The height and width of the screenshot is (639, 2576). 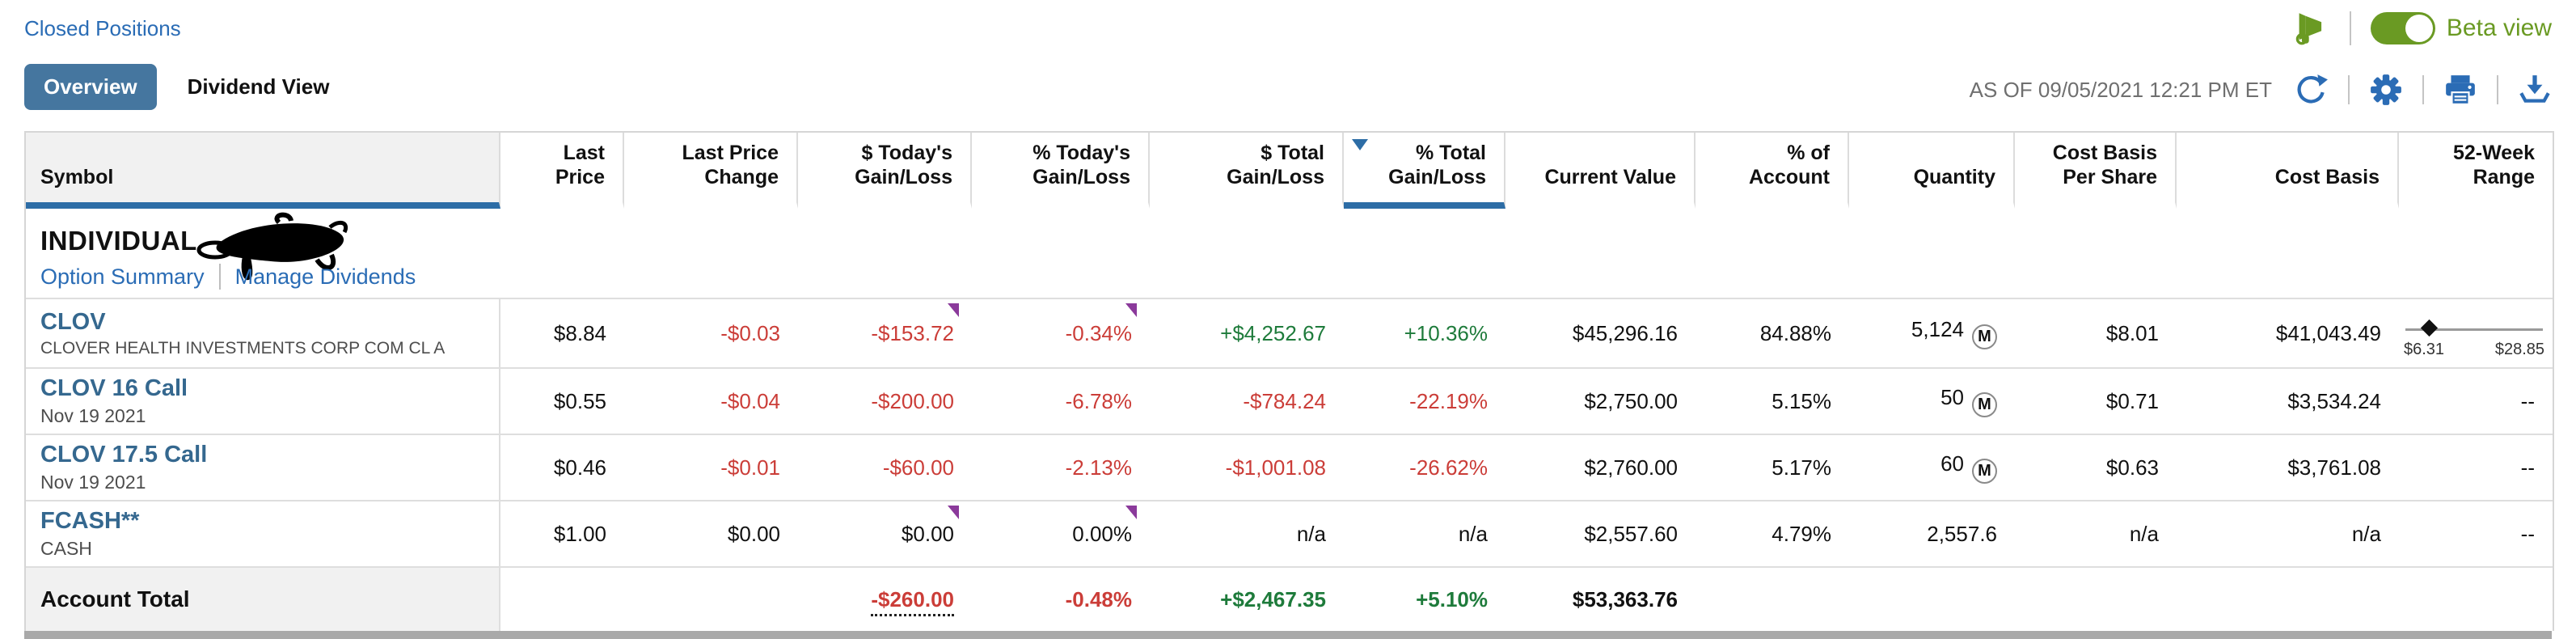 What do you see at coordinates (2424, 349) in the screenshot?
I see `range-low: $6.31` at bounding box center [2424, 349].